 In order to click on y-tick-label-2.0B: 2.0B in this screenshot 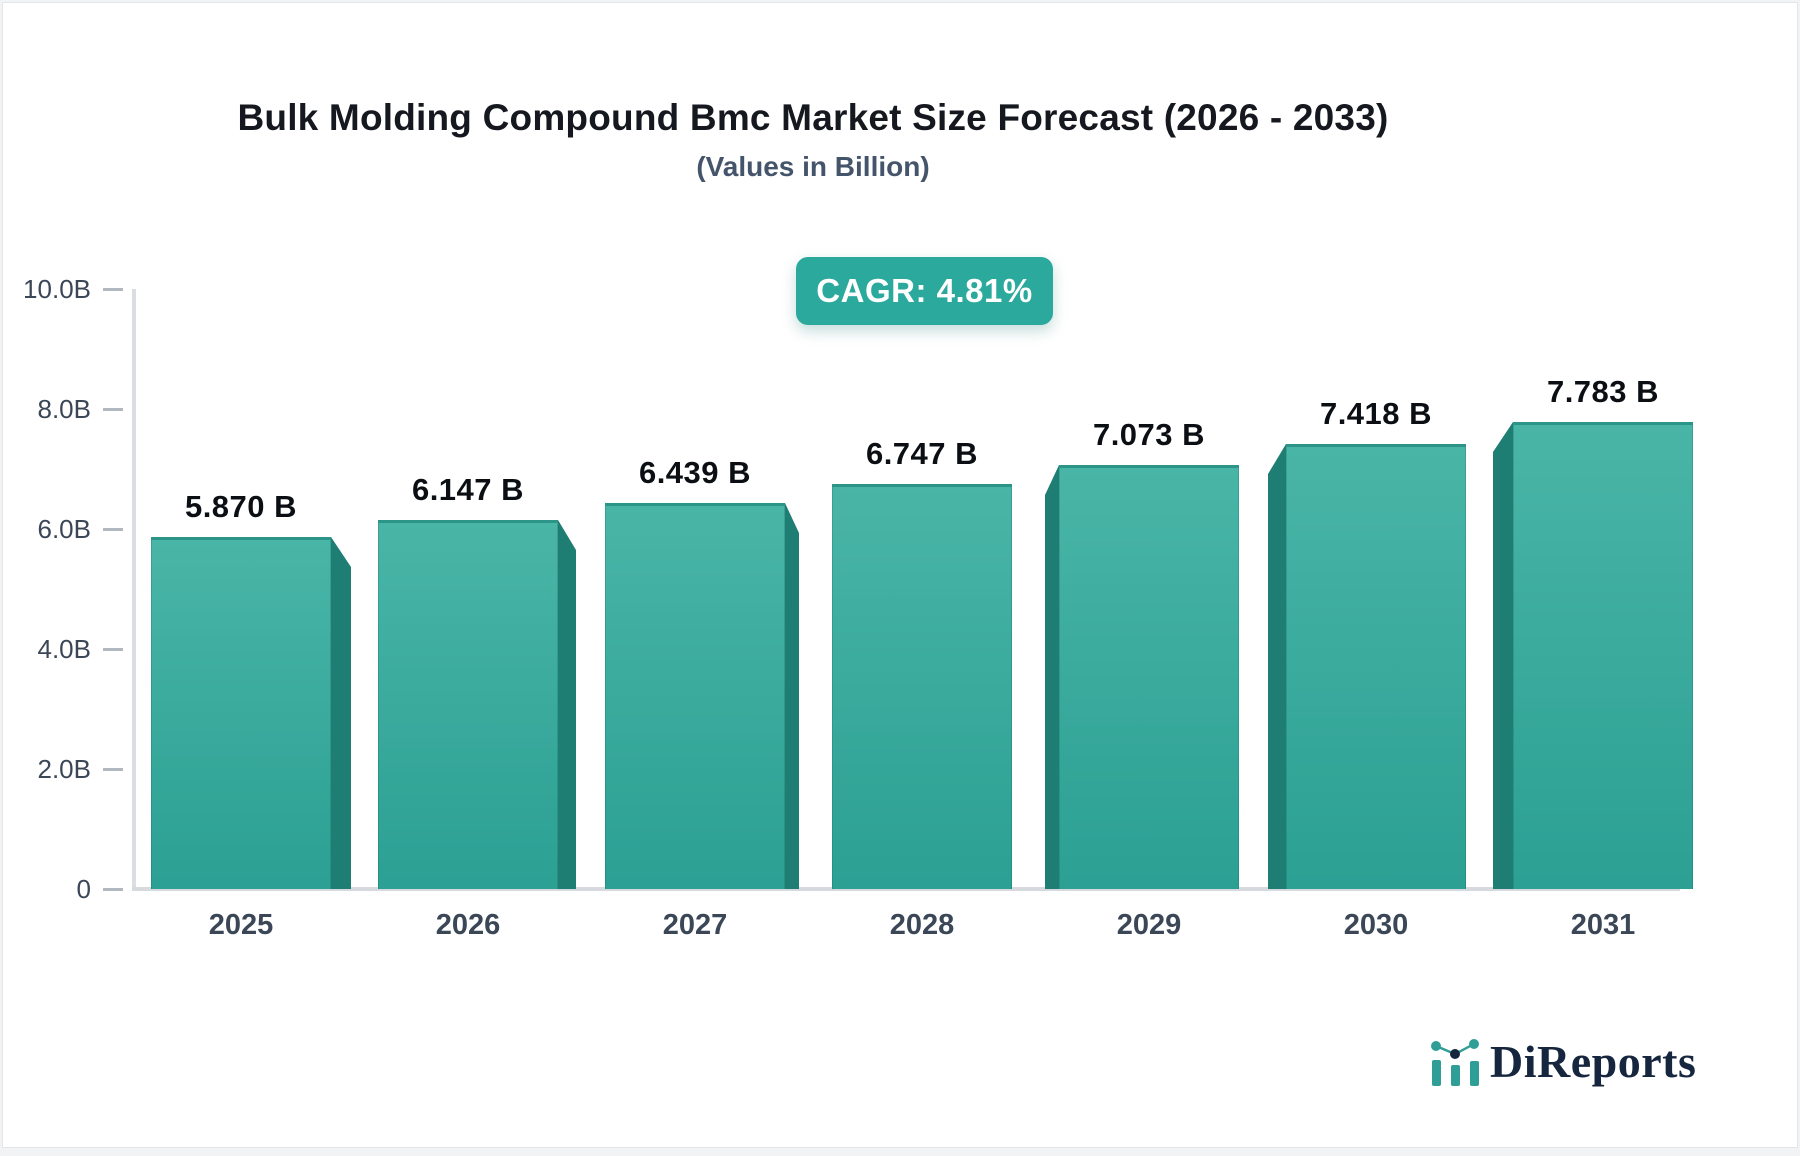, I will do `click(64, 769)`.